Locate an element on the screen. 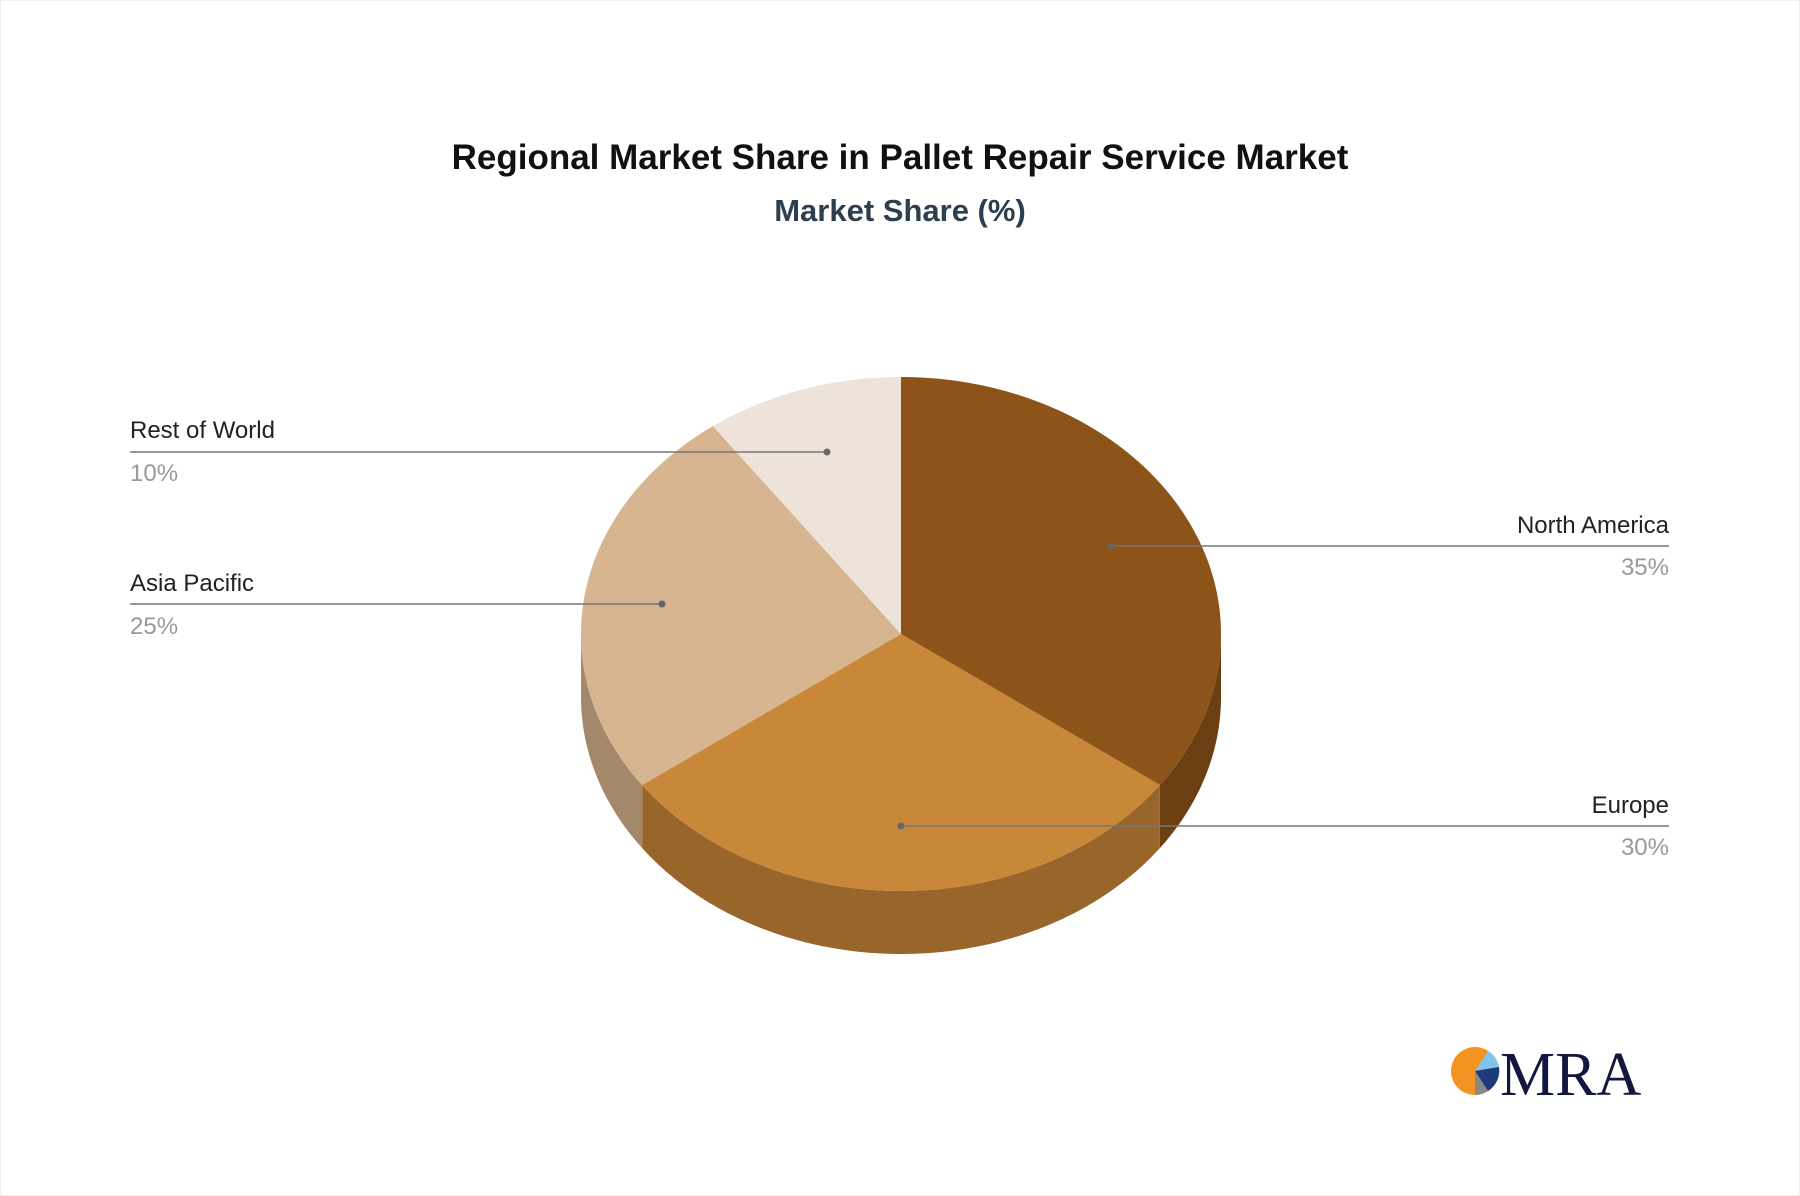  label-rest-of-world: Rest of World is located at coordinates (202, 430).